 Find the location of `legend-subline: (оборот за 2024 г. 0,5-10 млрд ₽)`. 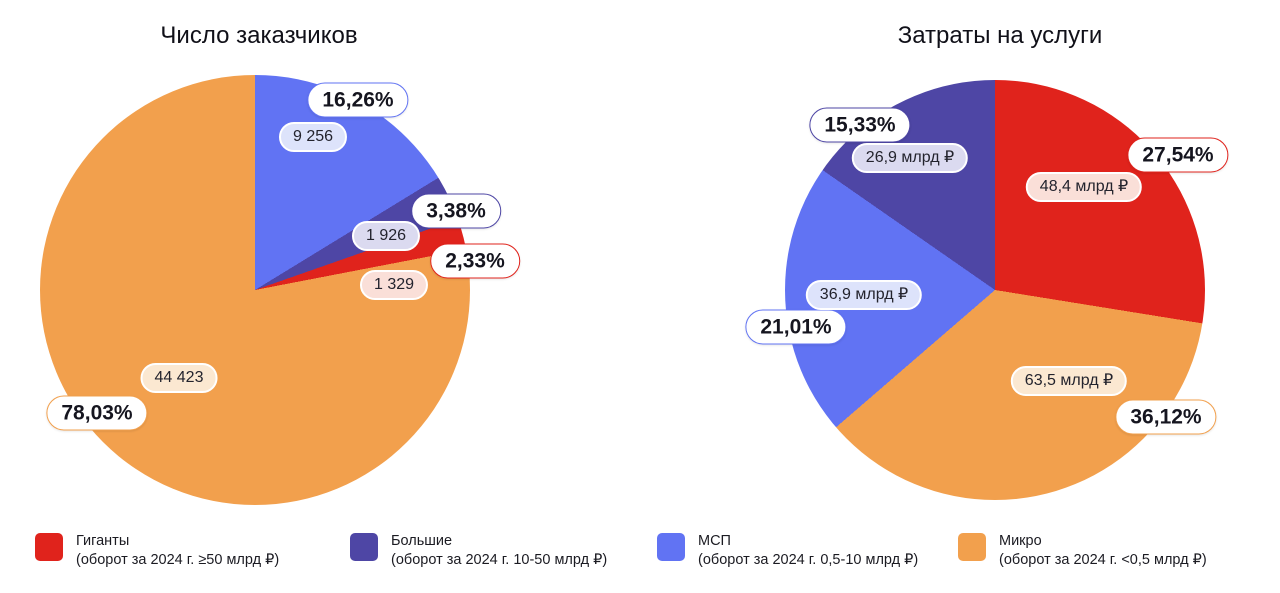

legend-subline: (оборот за 2024 г. 0,5-10 млрд ₽) is located at coordinates (808, 559).